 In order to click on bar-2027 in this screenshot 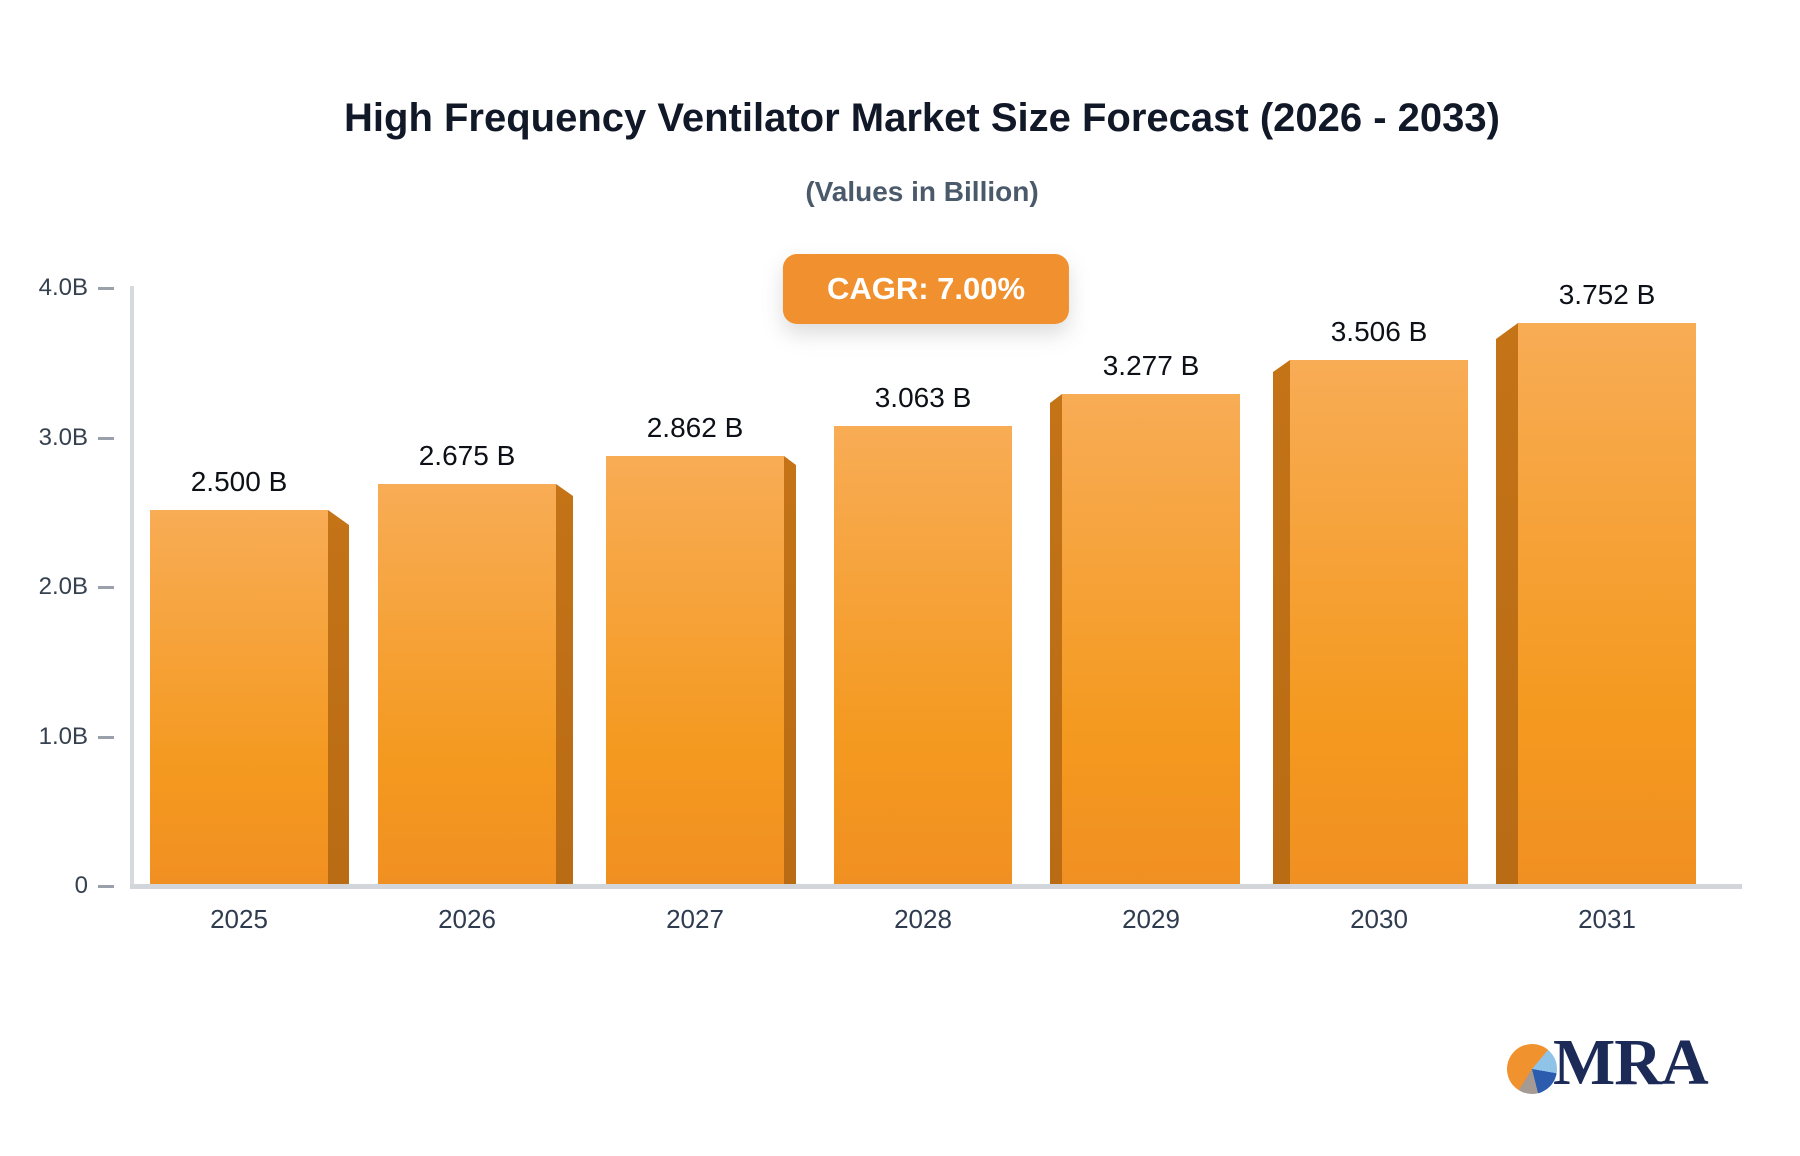, I will do `click(695, 670)`.